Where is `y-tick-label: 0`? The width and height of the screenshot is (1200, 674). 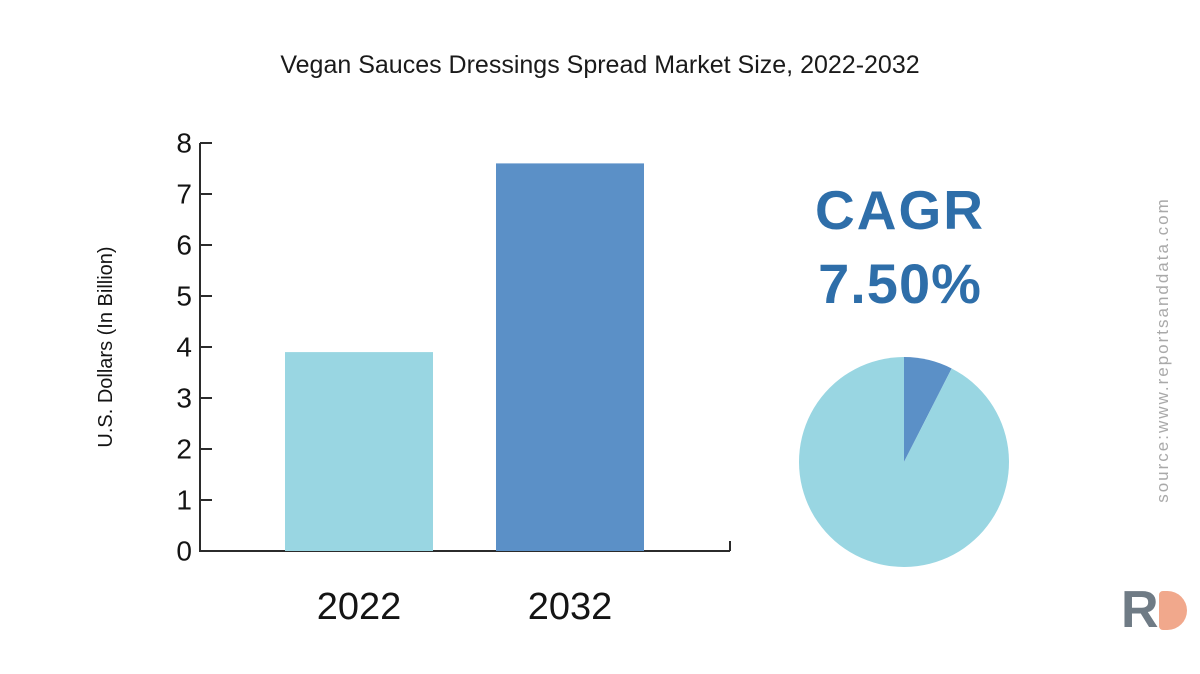
y-tick-label: 0 is located at coordinates (184, 551).